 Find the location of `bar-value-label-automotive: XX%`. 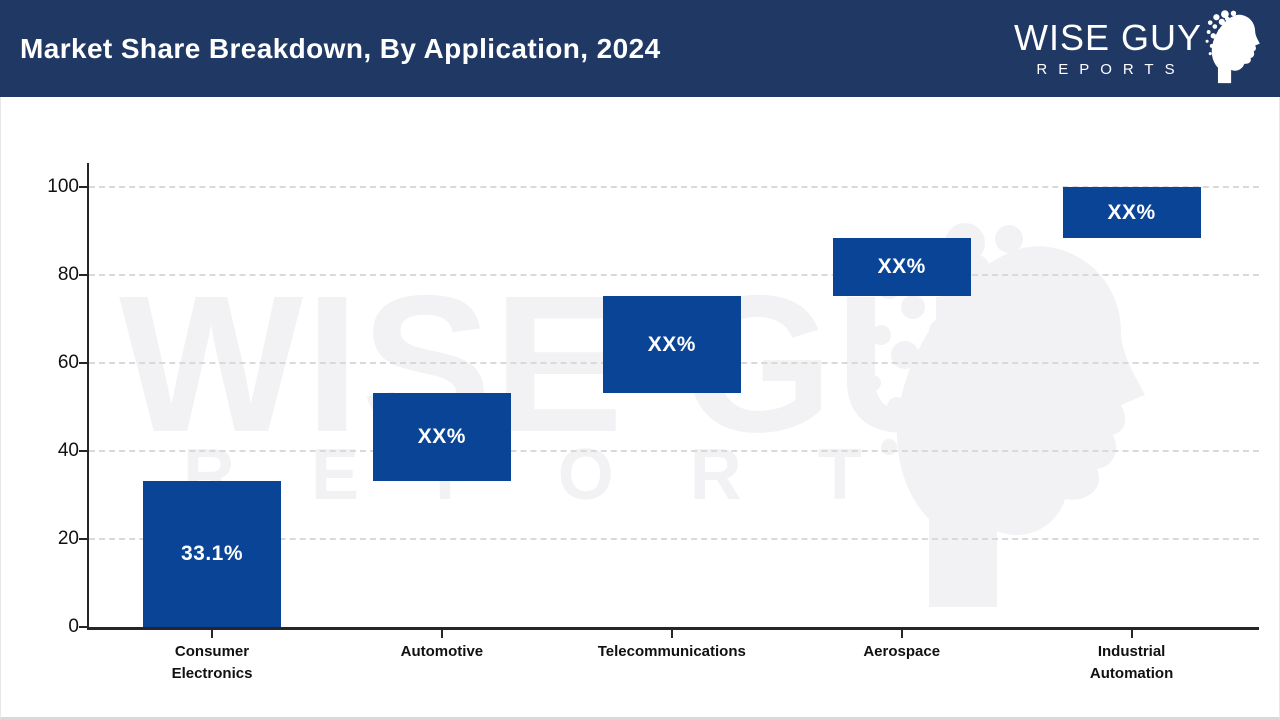

bar-value-label-automotive: XX% is located at coordinates (441, 437).